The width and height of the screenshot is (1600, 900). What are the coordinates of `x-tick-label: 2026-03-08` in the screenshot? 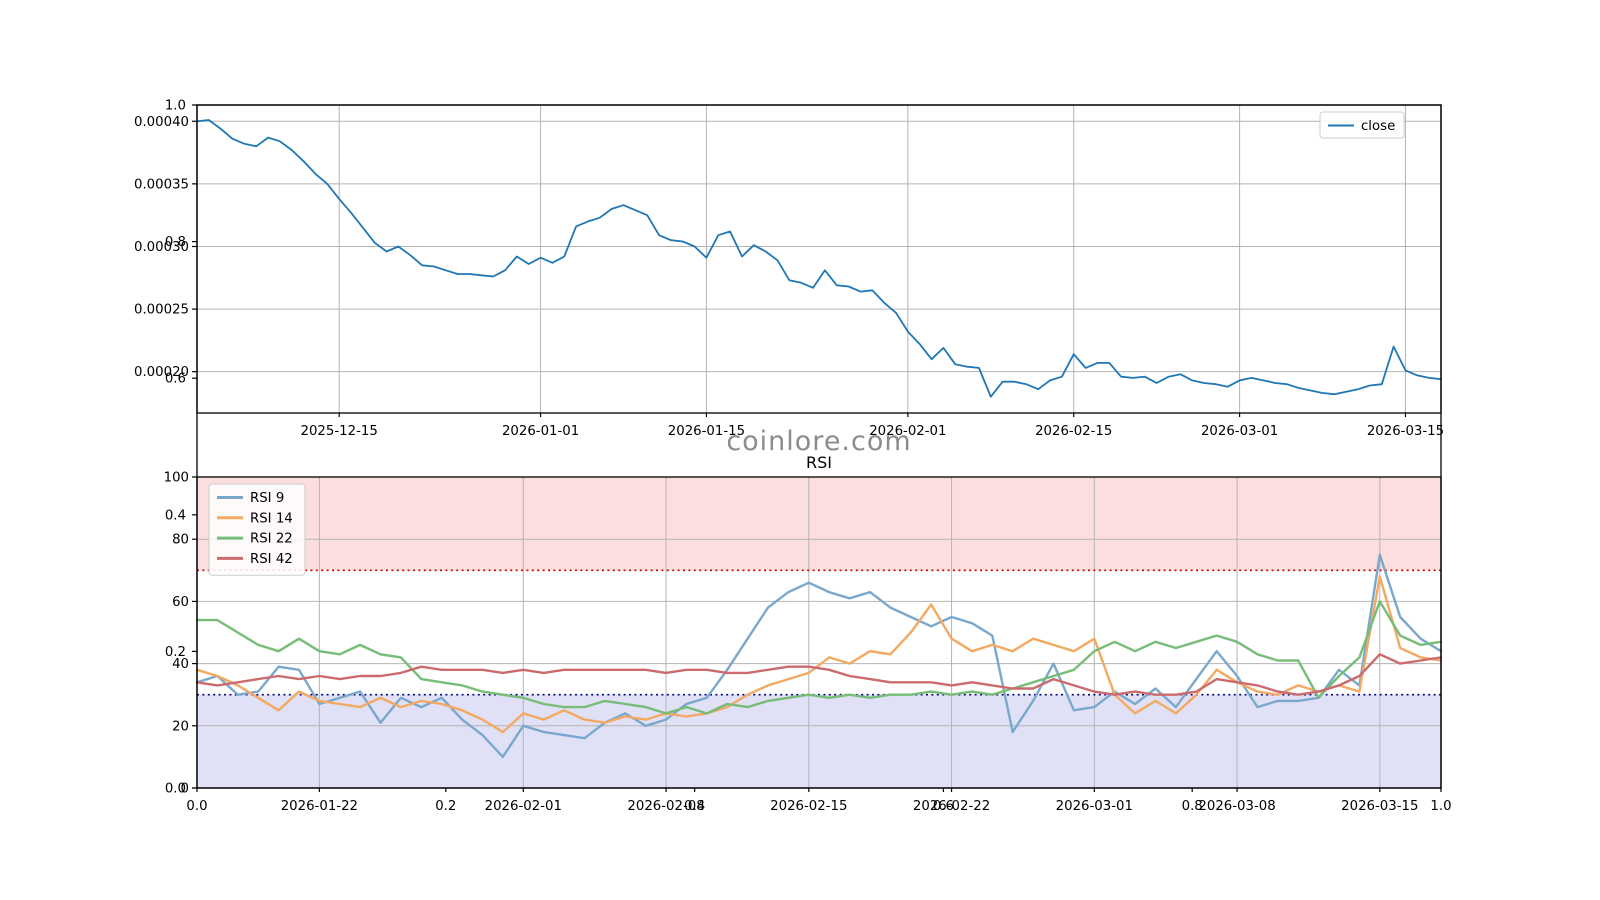 It's located at (1236, 806).